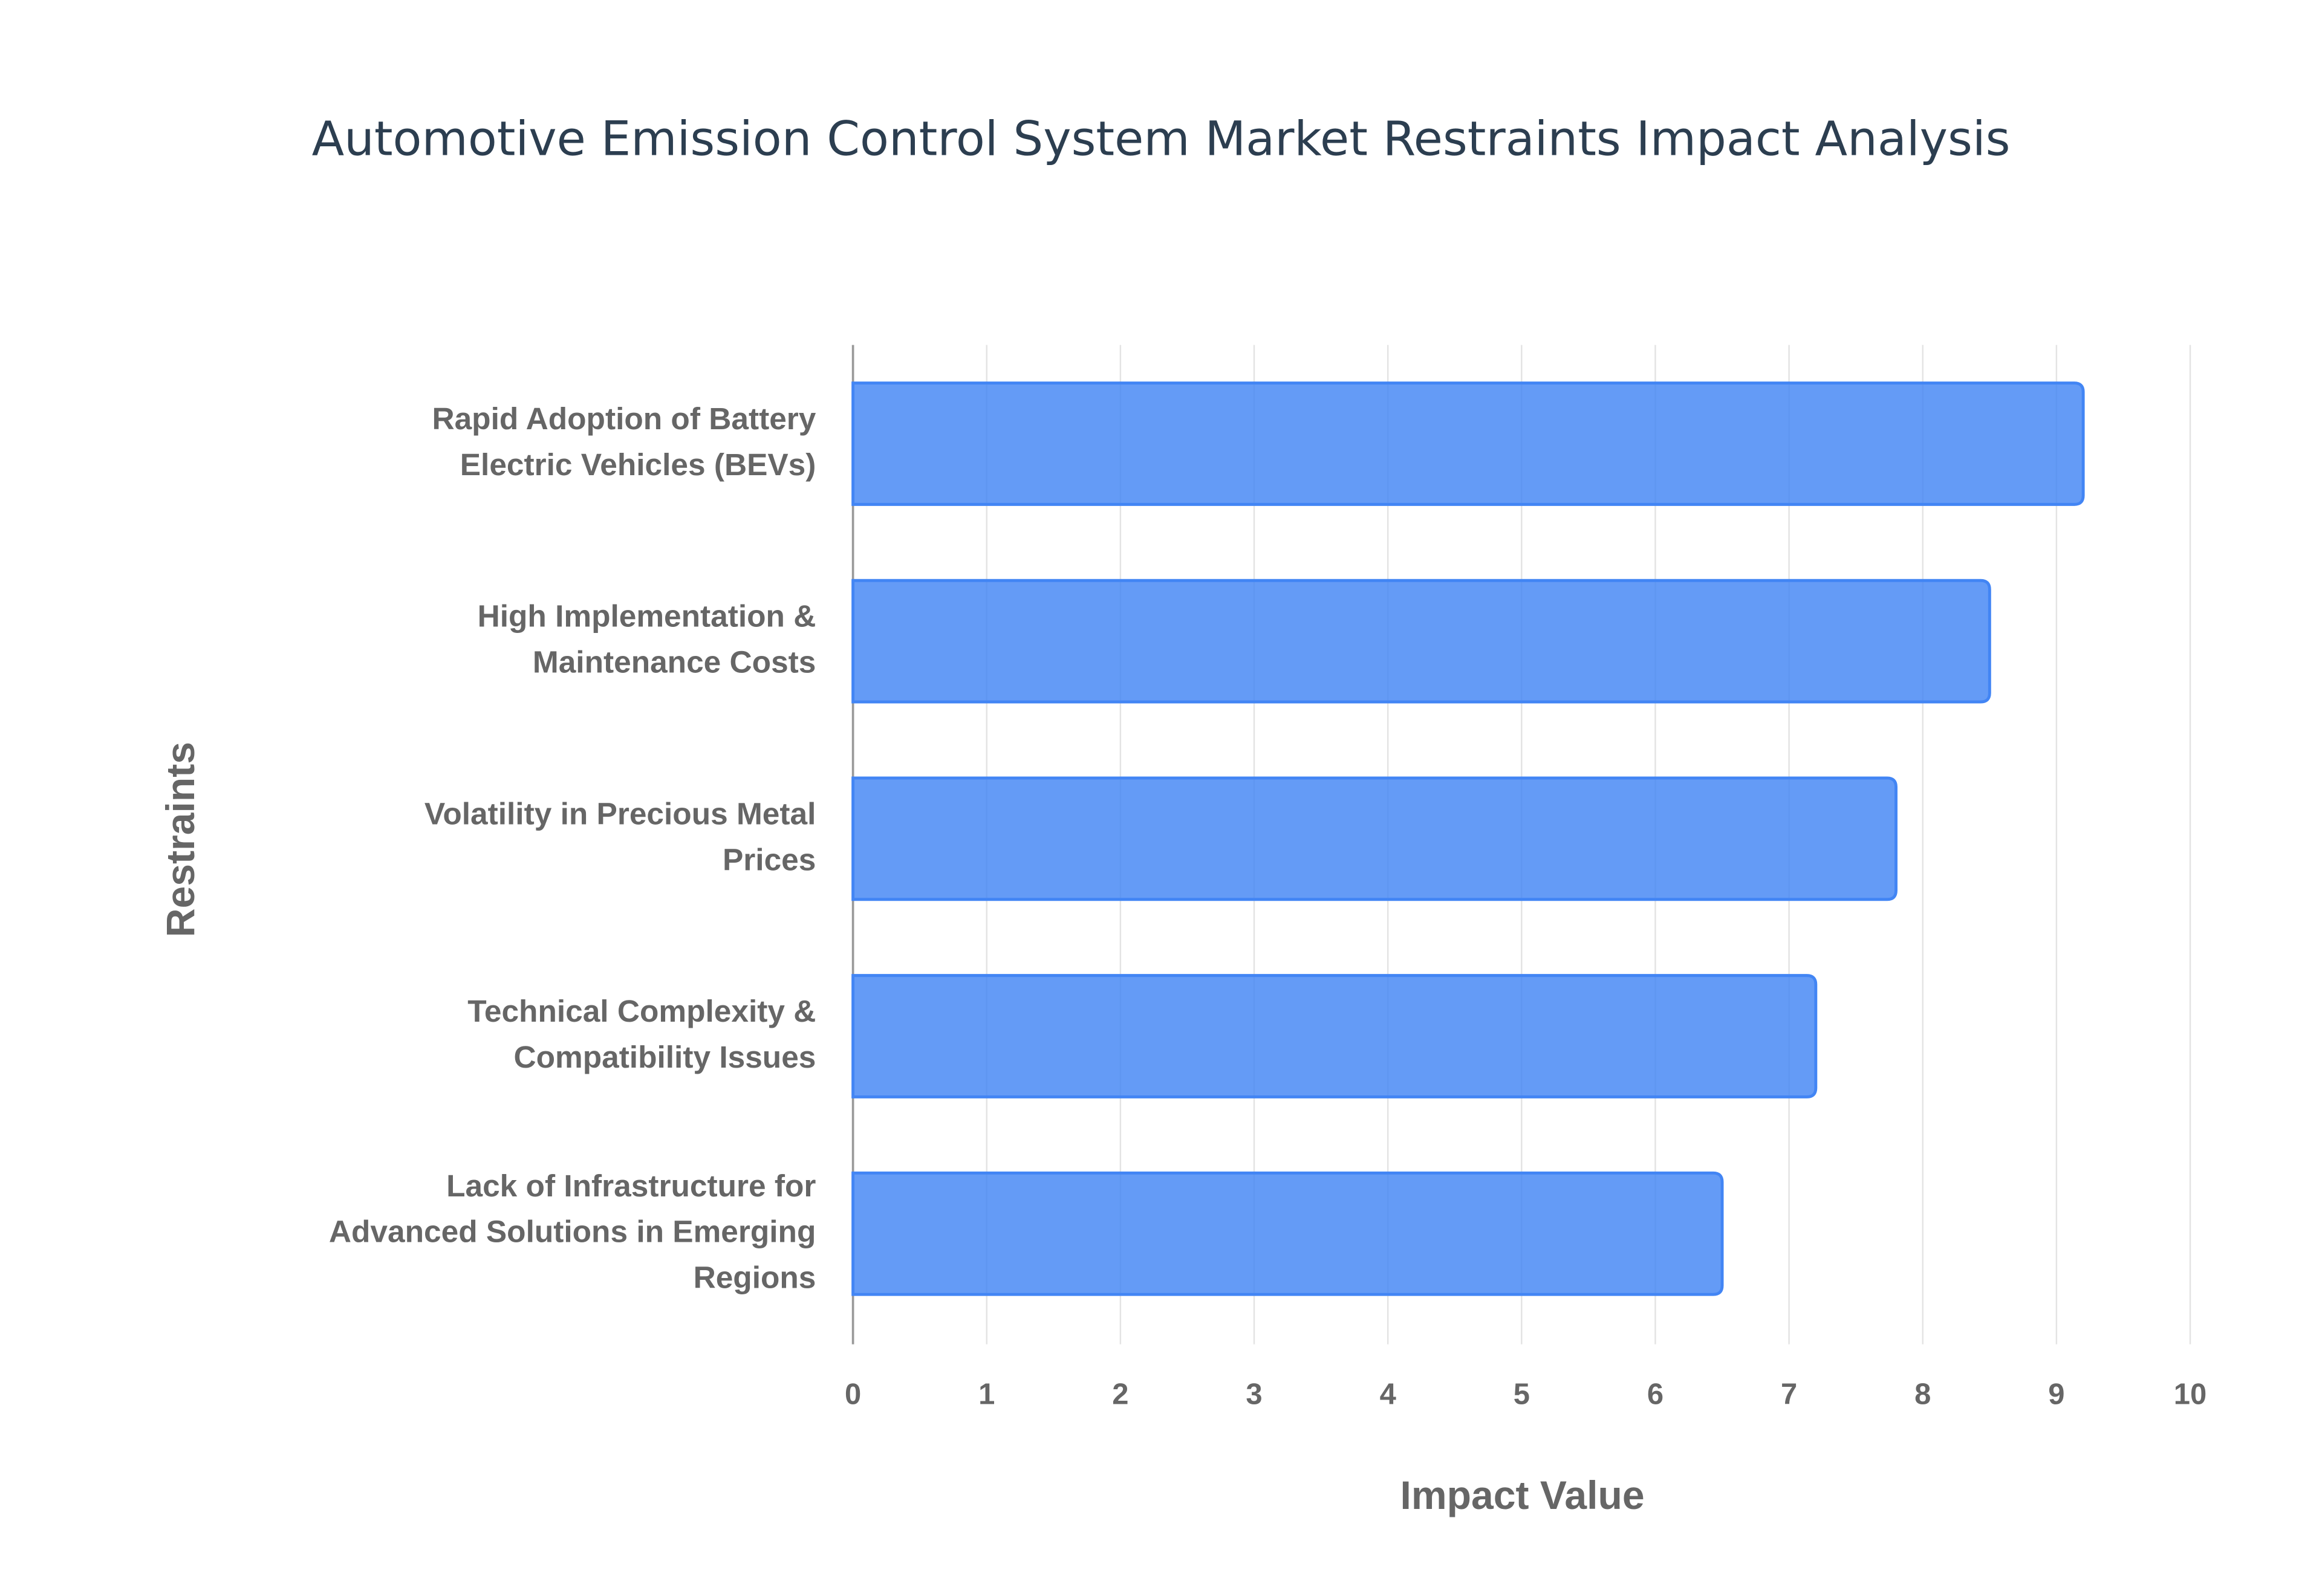 The image size is (2322, 1596). What do you see at coordinates (1522, 1394) in the screenshot?
I see `x-tick-label: 5` at bounding box center [1522, 1394].